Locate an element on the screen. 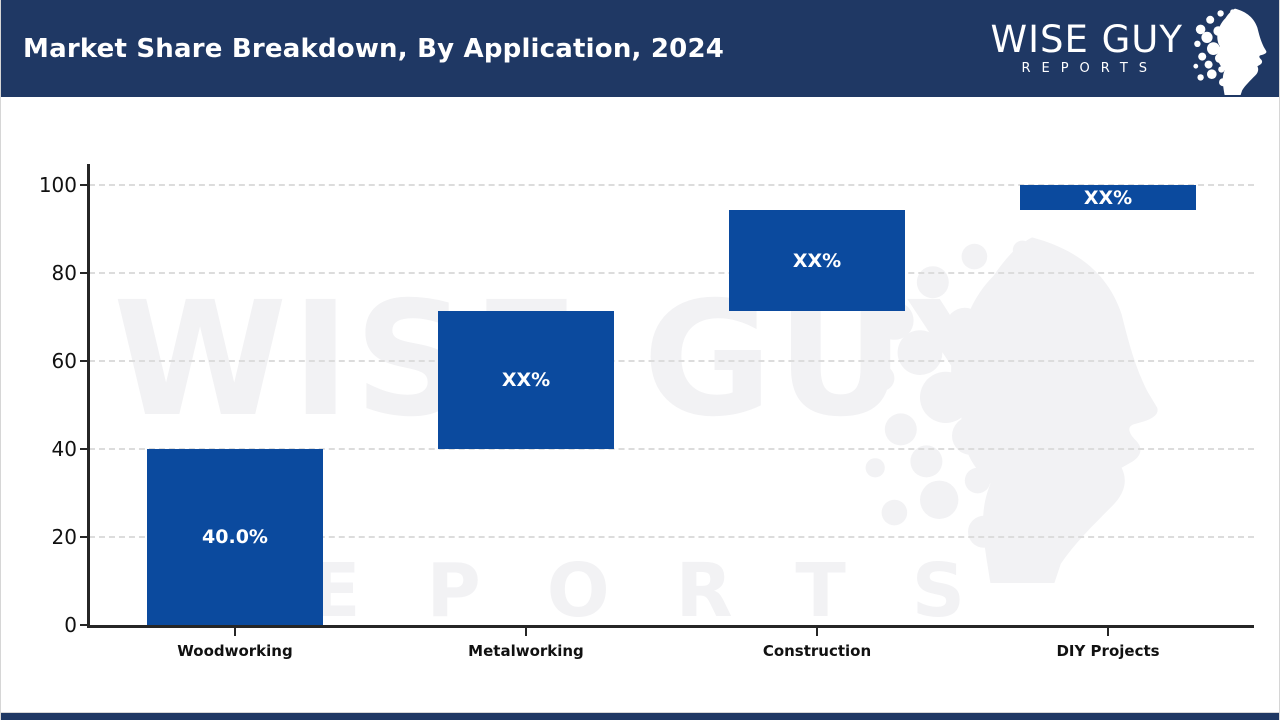 This screenshot has height=720, width=1280. ytick-label: 60 is located at coordinates (64, 361).